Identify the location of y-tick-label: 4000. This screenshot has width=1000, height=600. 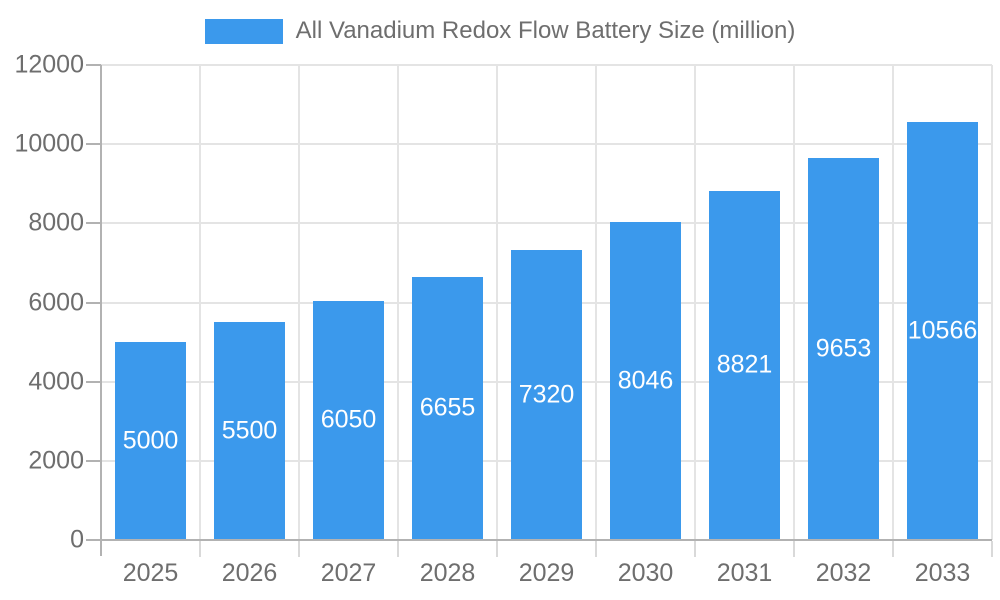
(56, 381).